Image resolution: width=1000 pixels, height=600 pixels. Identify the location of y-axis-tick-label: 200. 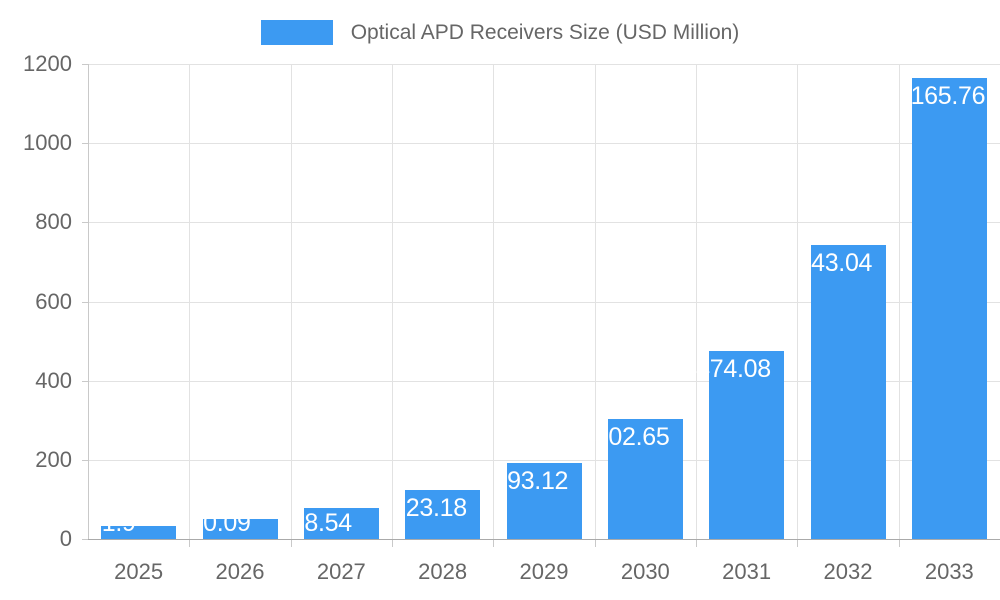
(53, 459).